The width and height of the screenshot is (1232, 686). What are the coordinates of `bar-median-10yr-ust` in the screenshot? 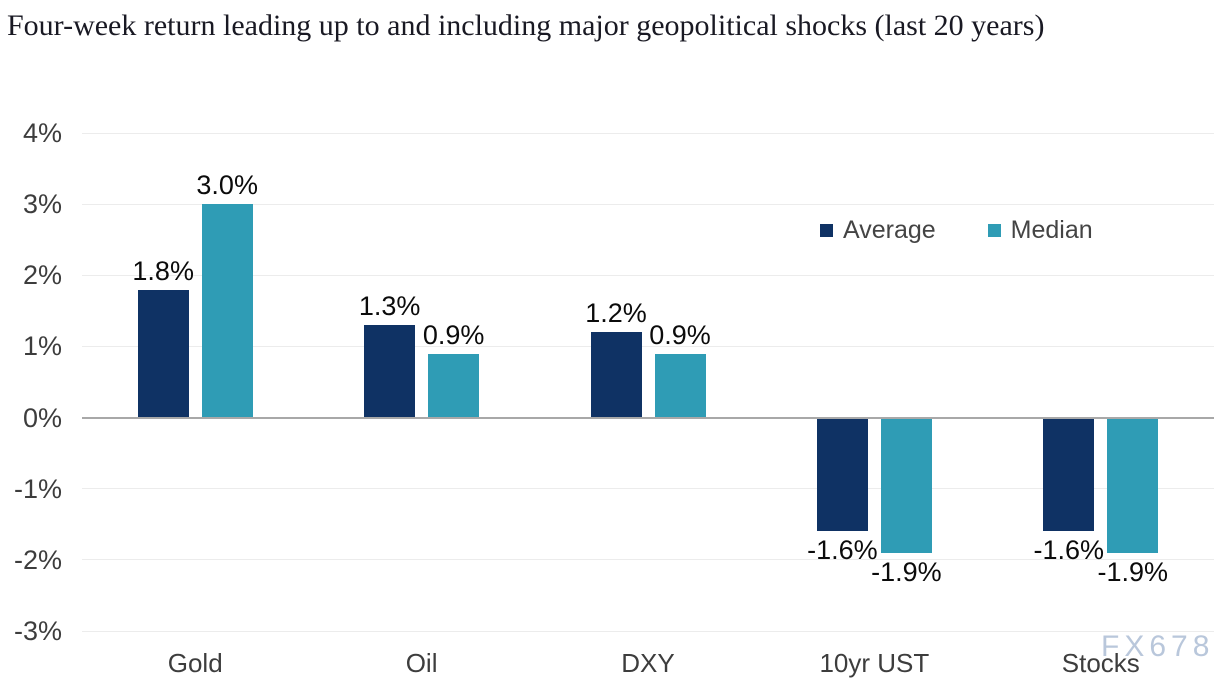 It's located at (906, 485).